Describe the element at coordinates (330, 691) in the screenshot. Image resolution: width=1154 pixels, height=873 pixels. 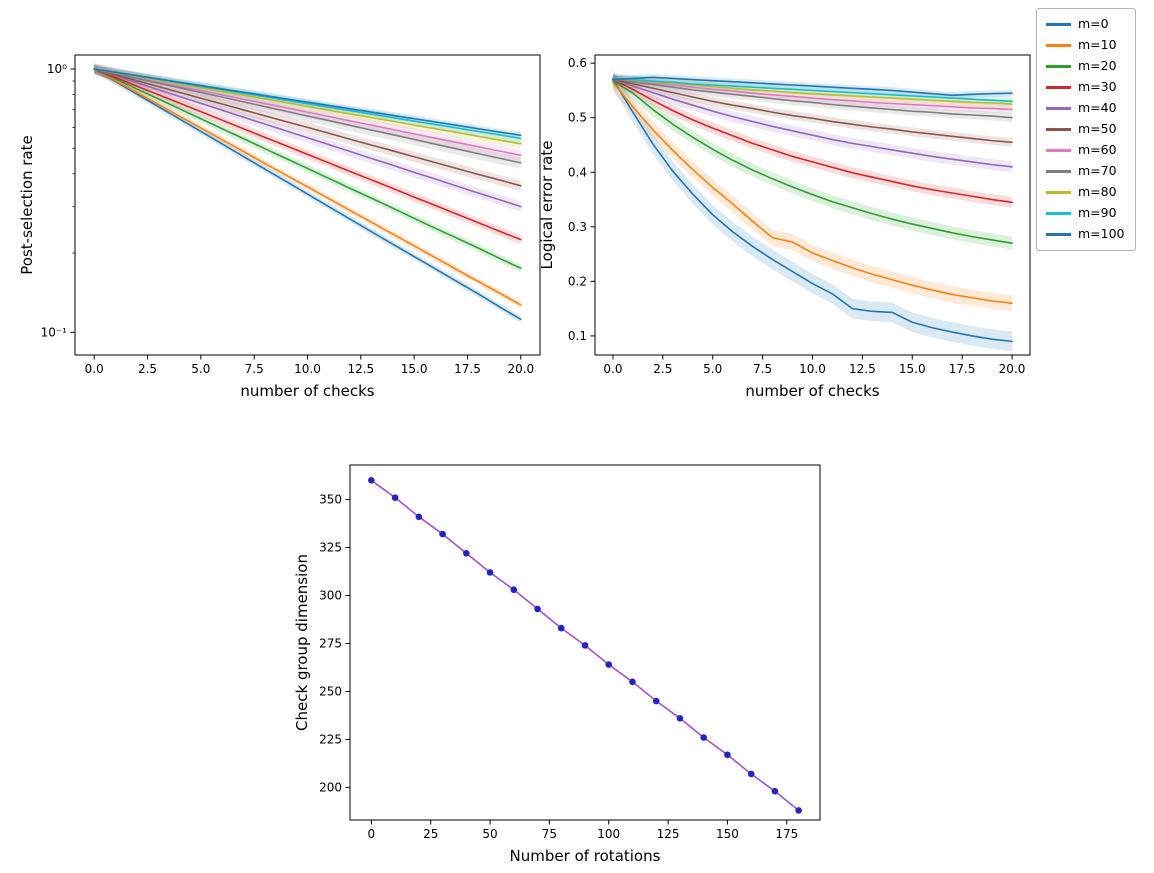
I see `y-tick-label: 250` at that location.